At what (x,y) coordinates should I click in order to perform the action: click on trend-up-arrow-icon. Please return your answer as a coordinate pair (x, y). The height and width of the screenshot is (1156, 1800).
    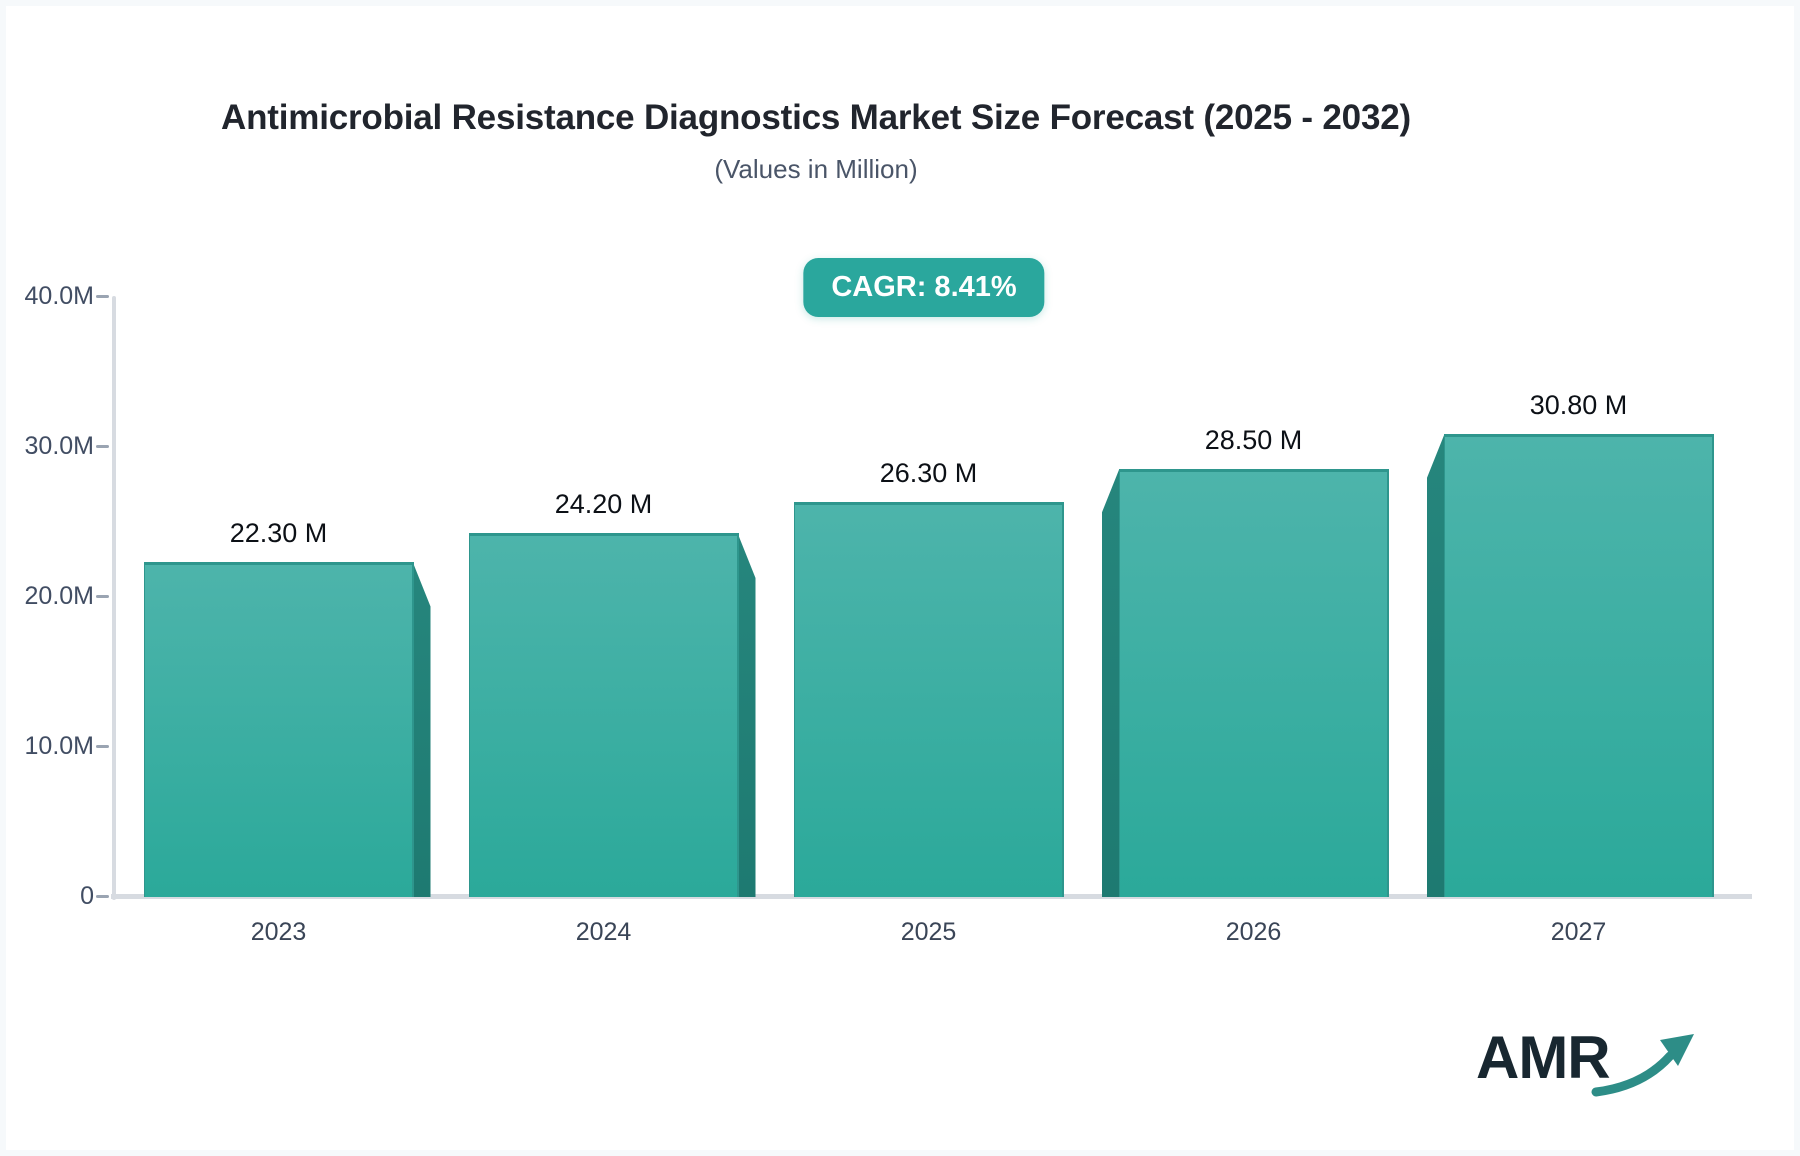
    Looking at the image, I should click on (1642, 1065).